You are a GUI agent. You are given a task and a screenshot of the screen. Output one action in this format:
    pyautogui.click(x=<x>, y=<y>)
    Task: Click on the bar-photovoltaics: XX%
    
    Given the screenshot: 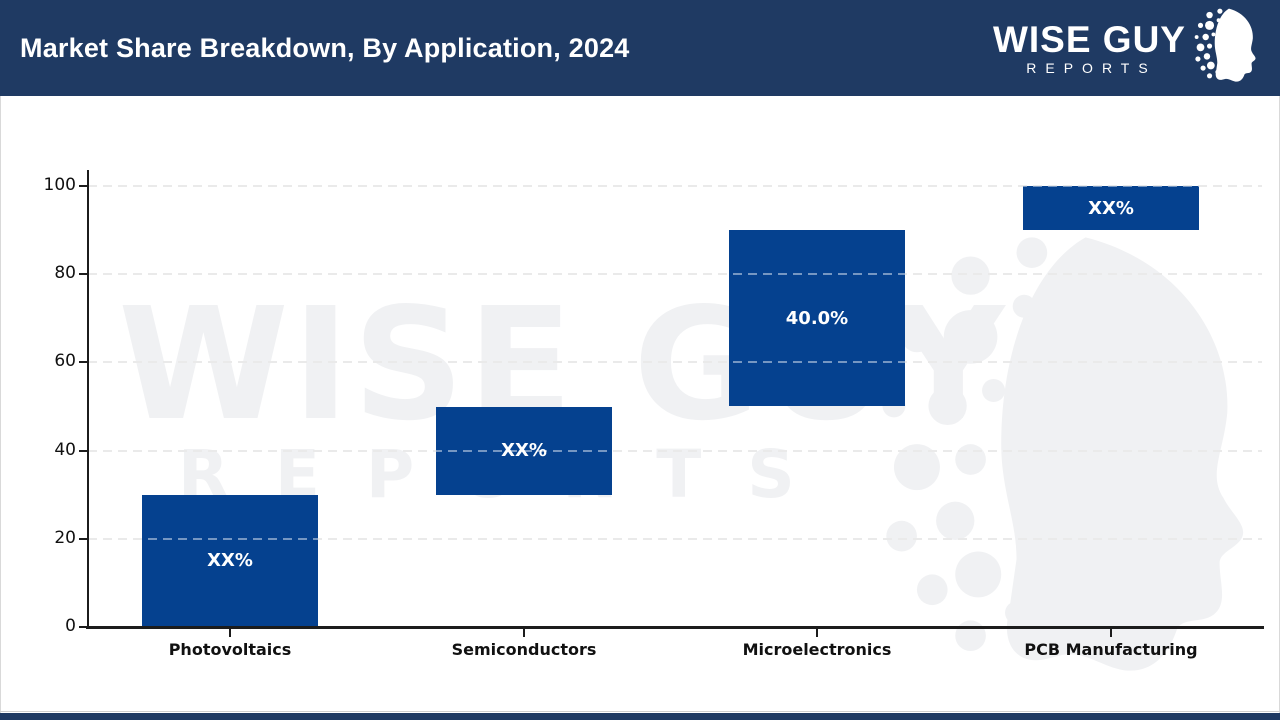 What is the action you would take?
    pyautogui.click(x=230, y=560)
    